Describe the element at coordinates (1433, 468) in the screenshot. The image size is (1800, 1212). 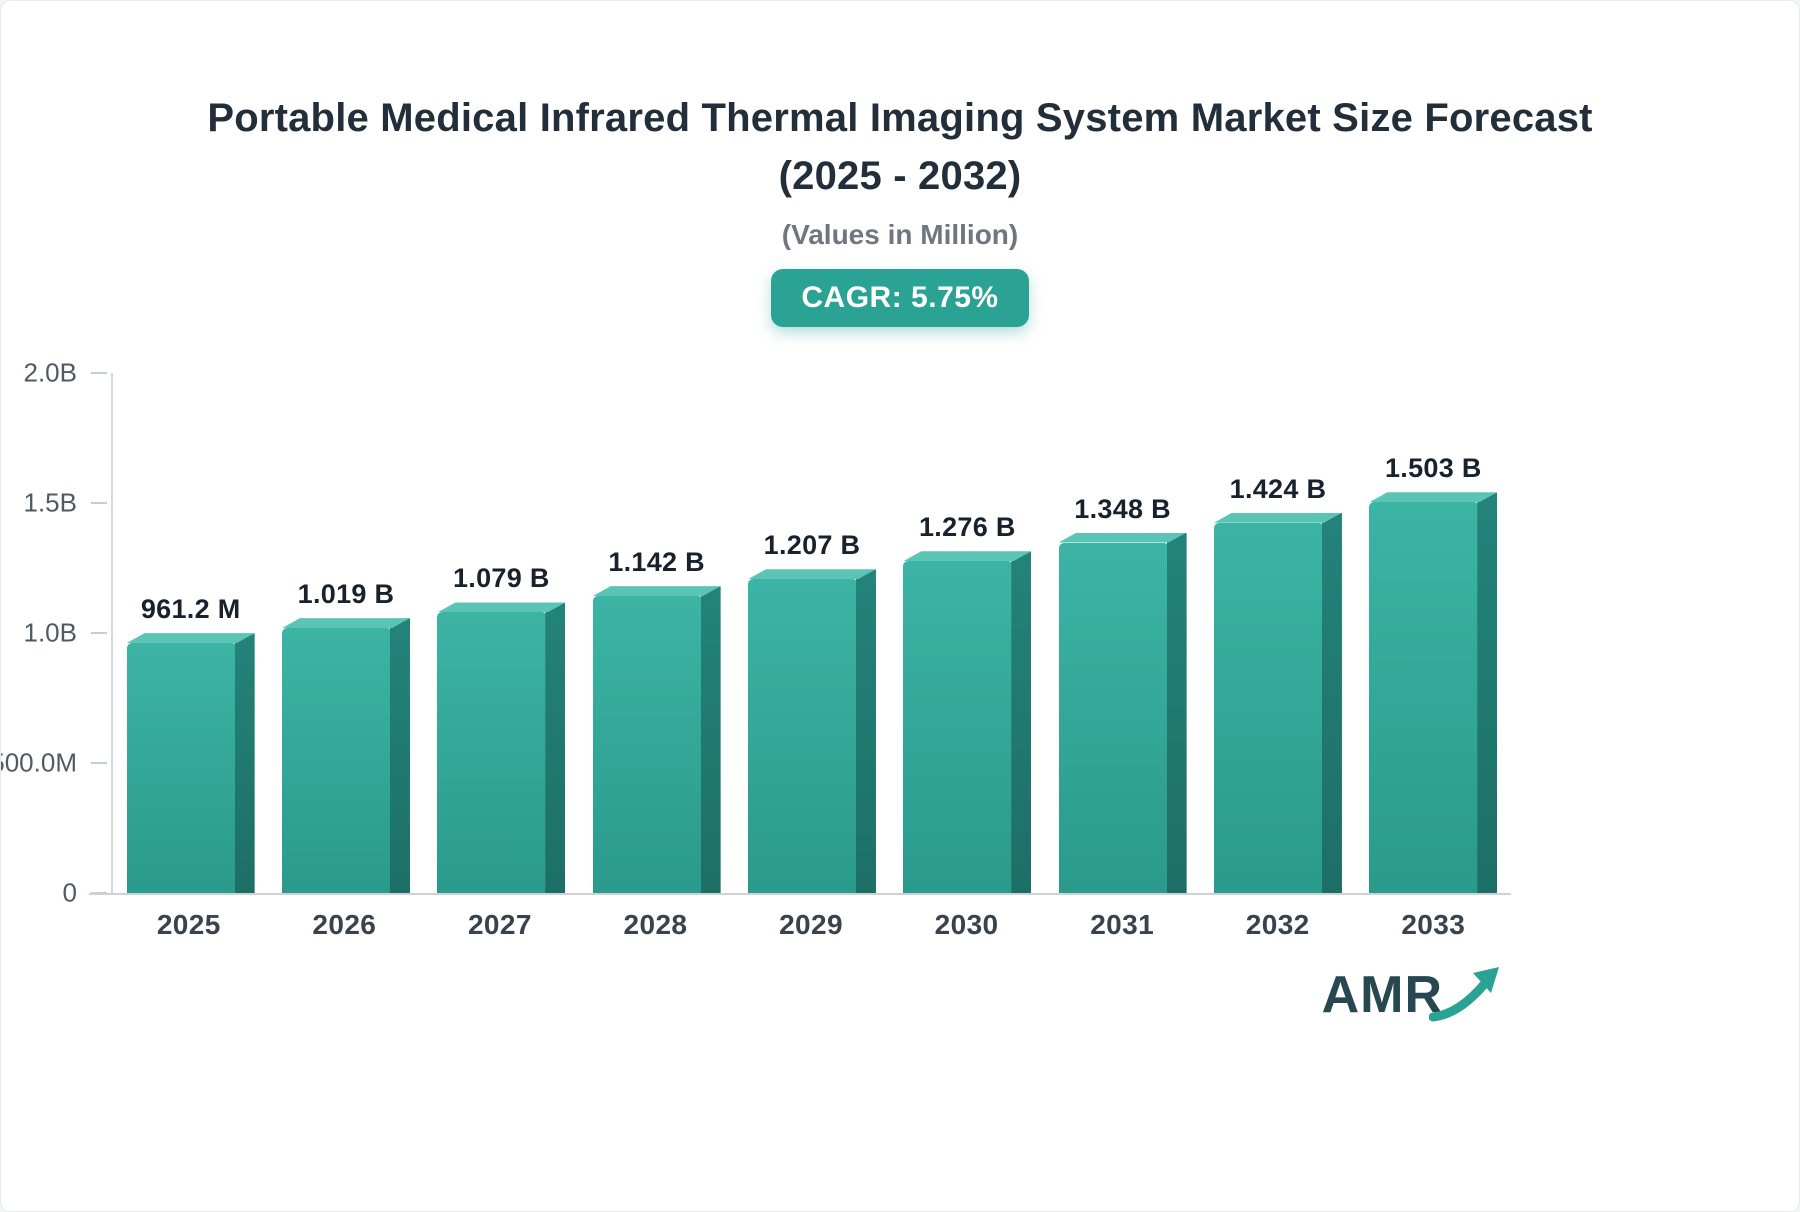
I see `bar-value-label: 1.503 B` at that location.